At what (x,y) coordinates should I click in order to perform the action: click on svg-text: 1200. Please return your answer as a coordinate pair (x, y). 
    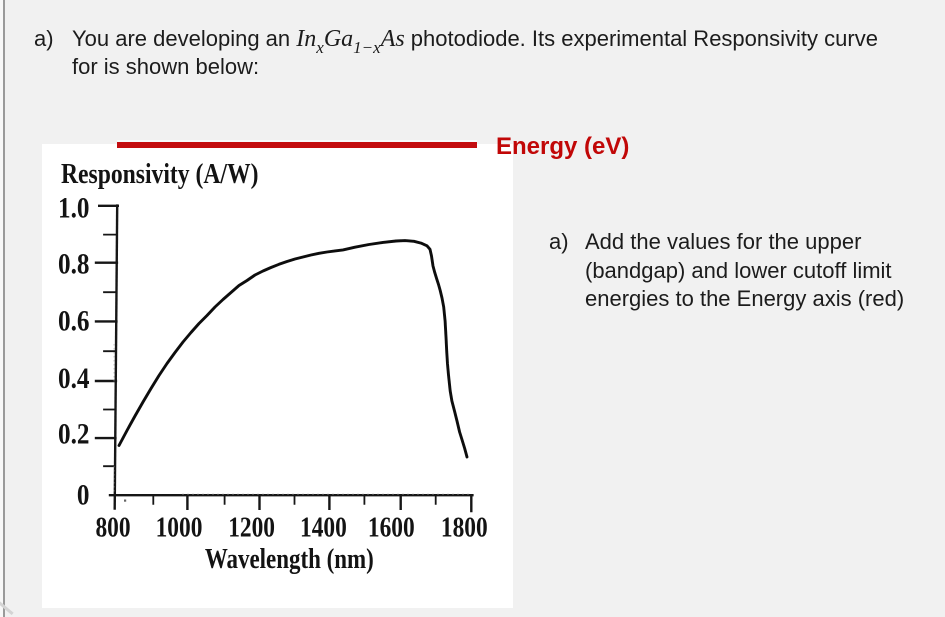
    Looking at the image, I should click on (251, 527).